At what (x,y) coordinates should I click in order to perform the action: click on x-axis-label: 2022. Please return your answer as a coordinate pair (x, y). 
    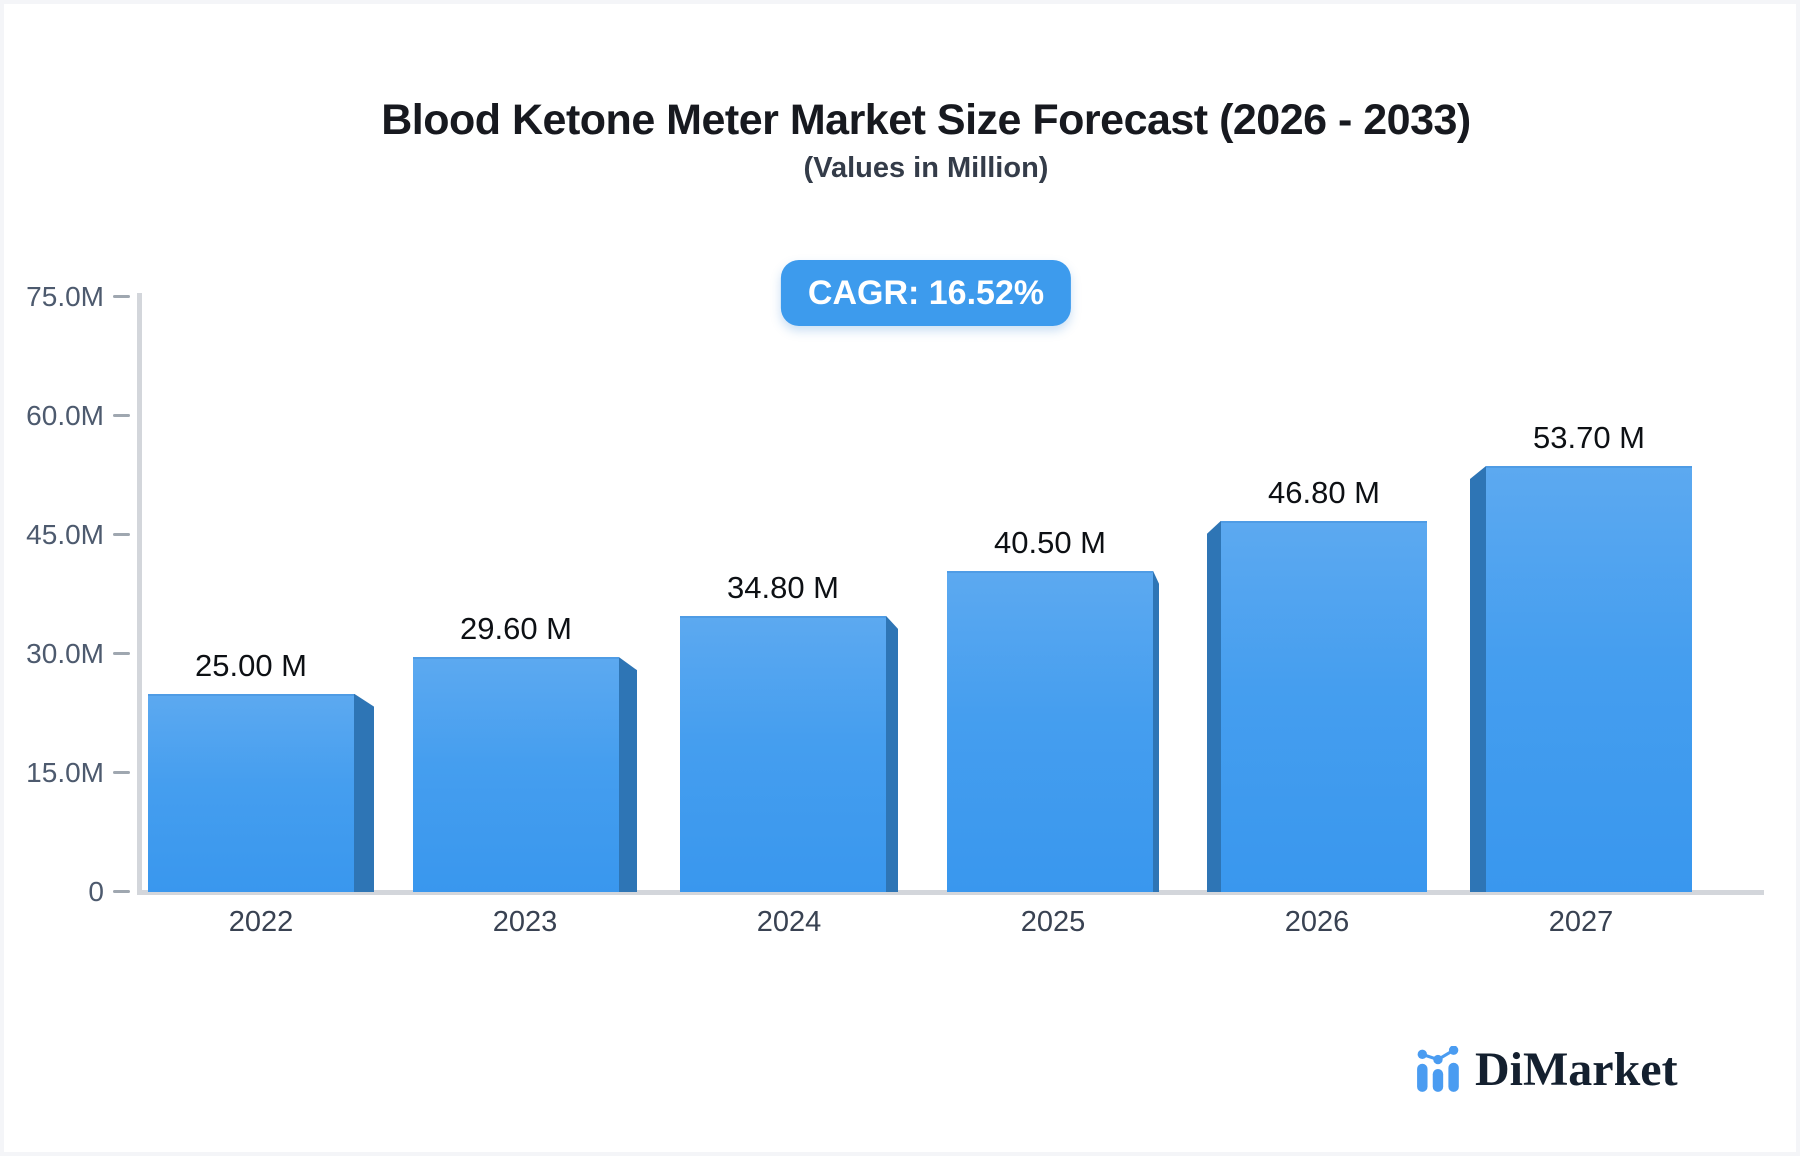
    Looking at the image, I should click on (261, 922).